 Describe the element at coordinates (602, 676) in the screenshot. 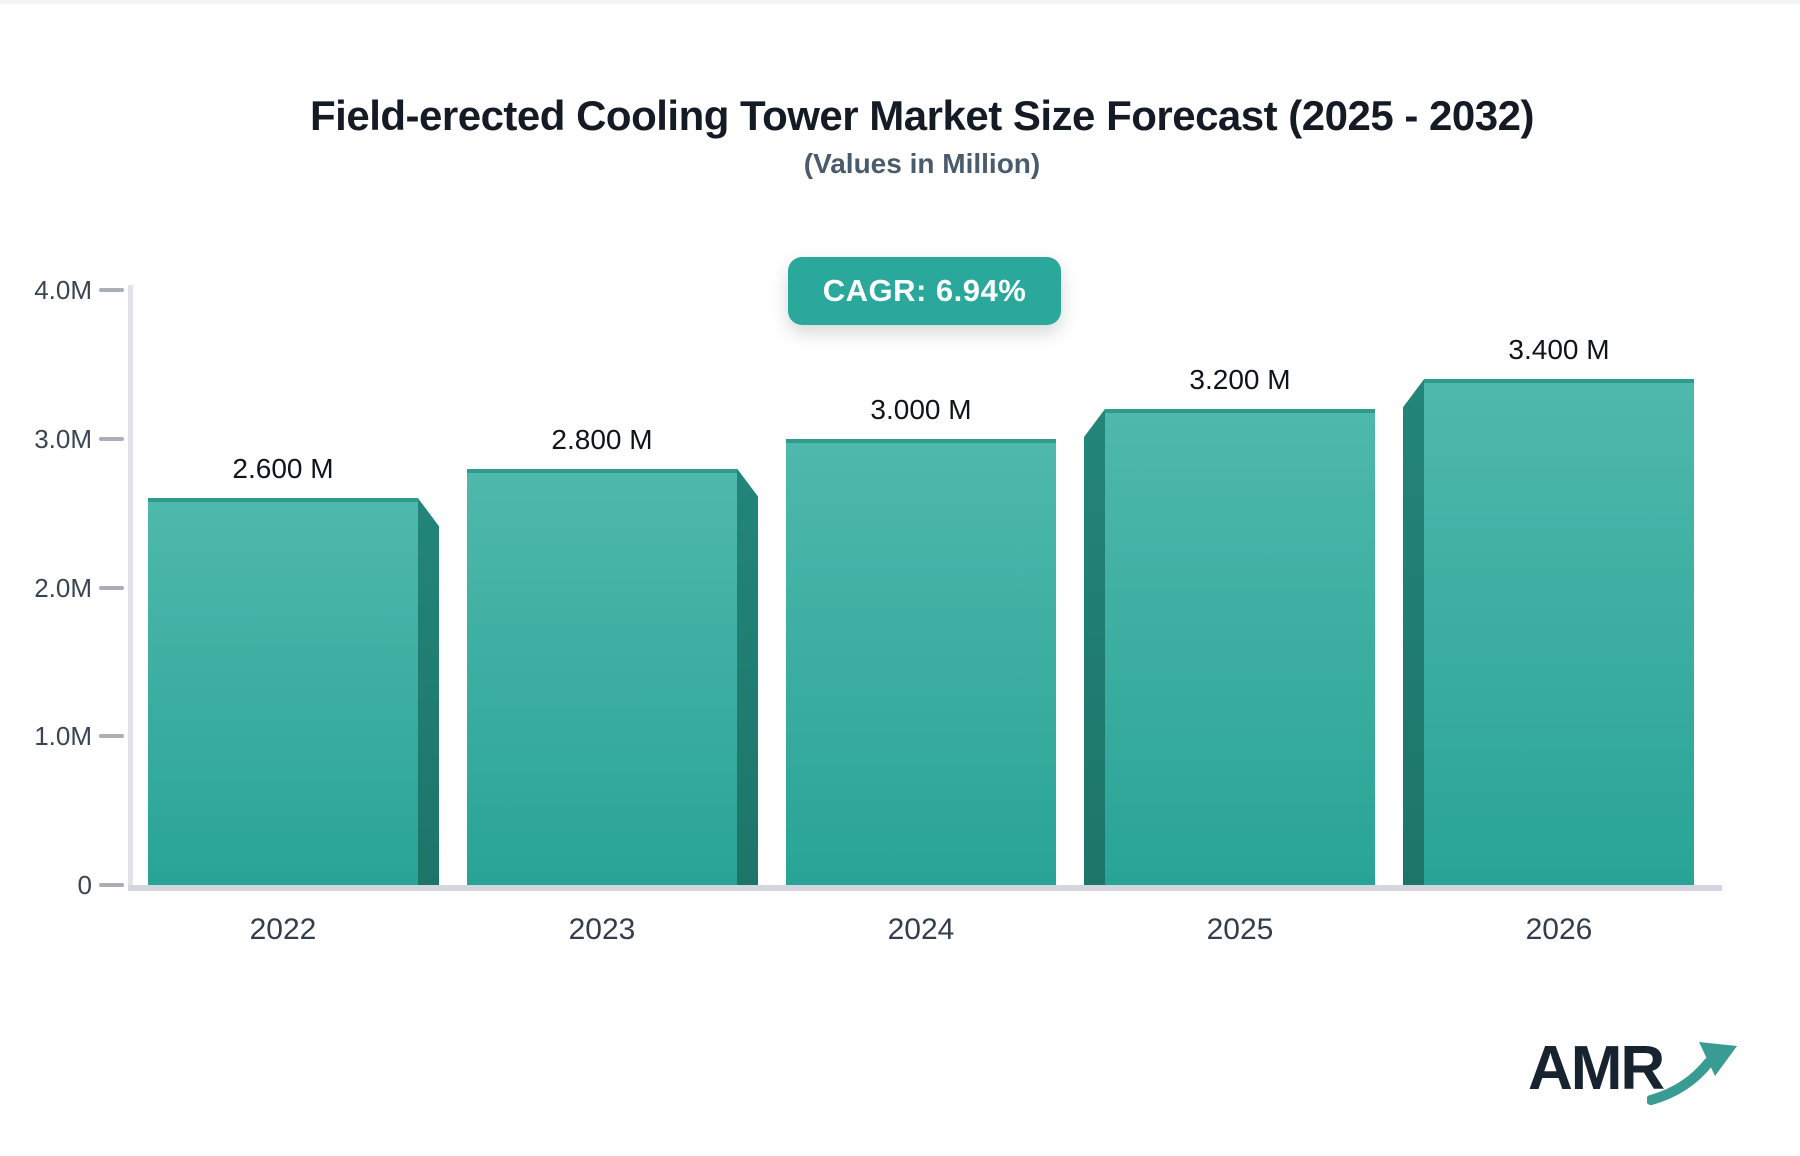

I see `bar-2023` at that location.